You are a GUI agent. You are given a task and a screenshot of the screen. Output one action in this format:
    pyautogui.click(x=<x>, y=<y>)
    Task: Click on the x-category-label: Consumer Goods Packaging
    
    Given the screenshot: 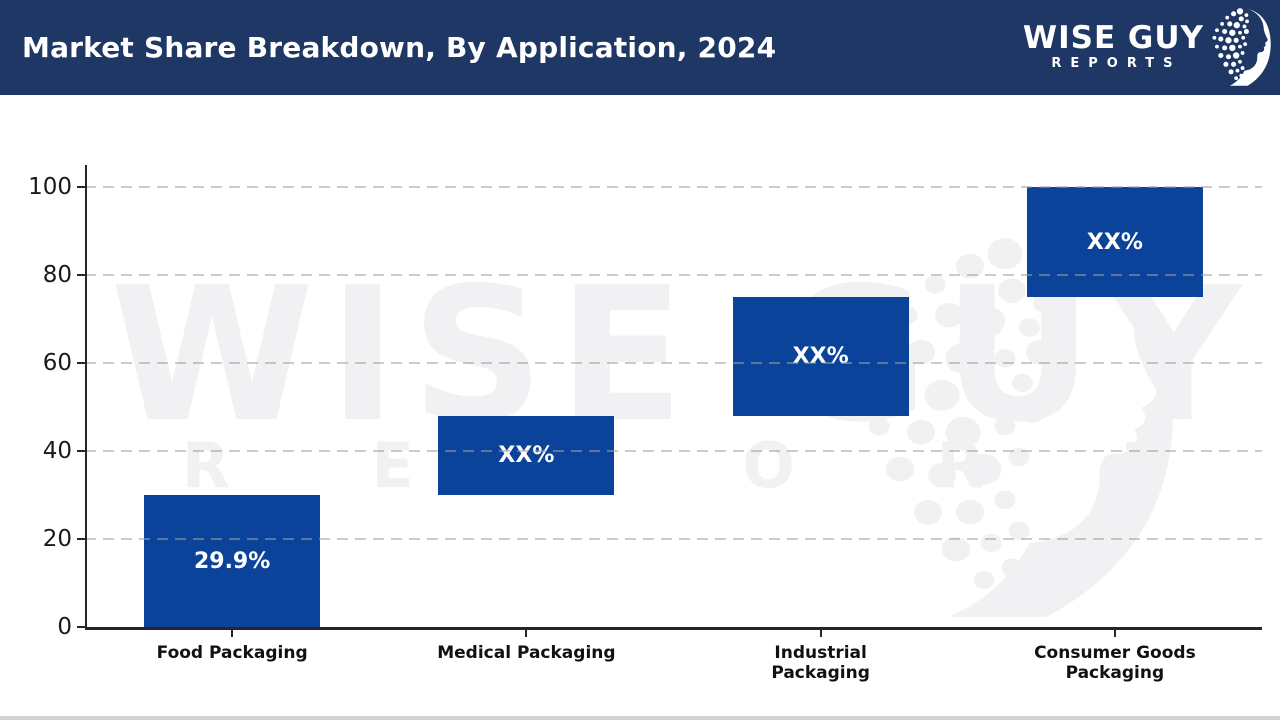 What is the action you would take?
    pyautogui.click(x=1115, y=663)
    